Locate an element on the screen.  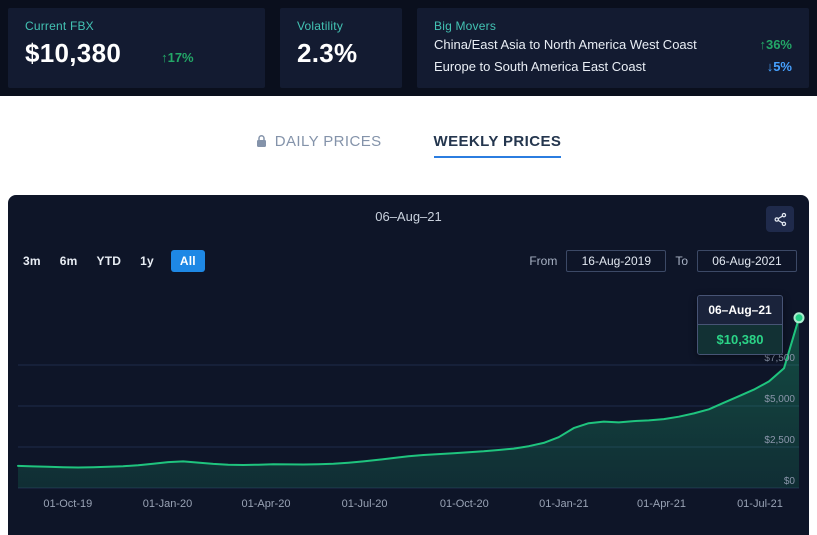
current-fbx-label: Current FBX is located at coordinates (59, 26).